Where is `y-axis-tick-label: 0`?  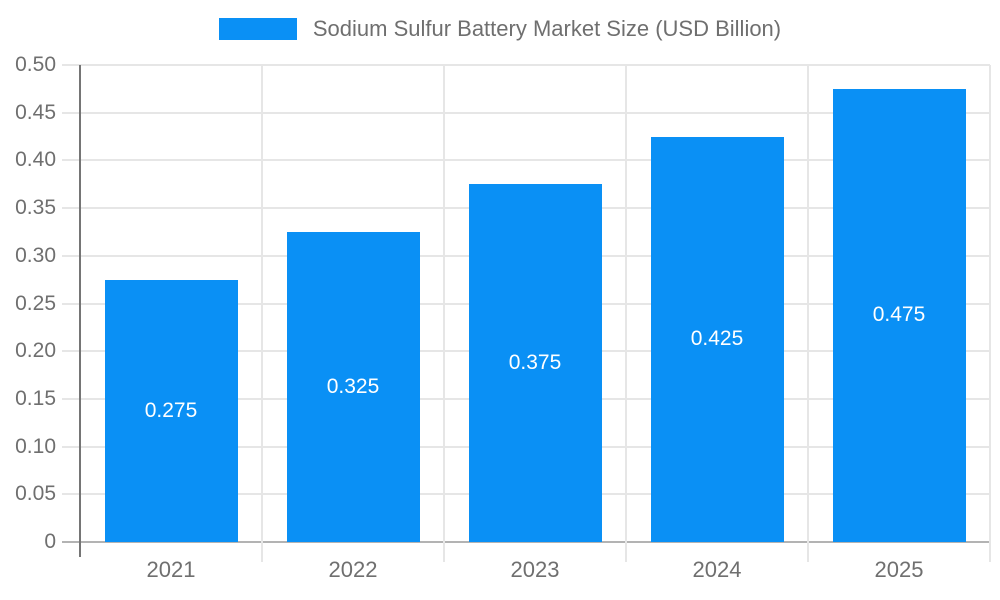 y-axis-tick-label: 0 is located at coordinates (50, 541).